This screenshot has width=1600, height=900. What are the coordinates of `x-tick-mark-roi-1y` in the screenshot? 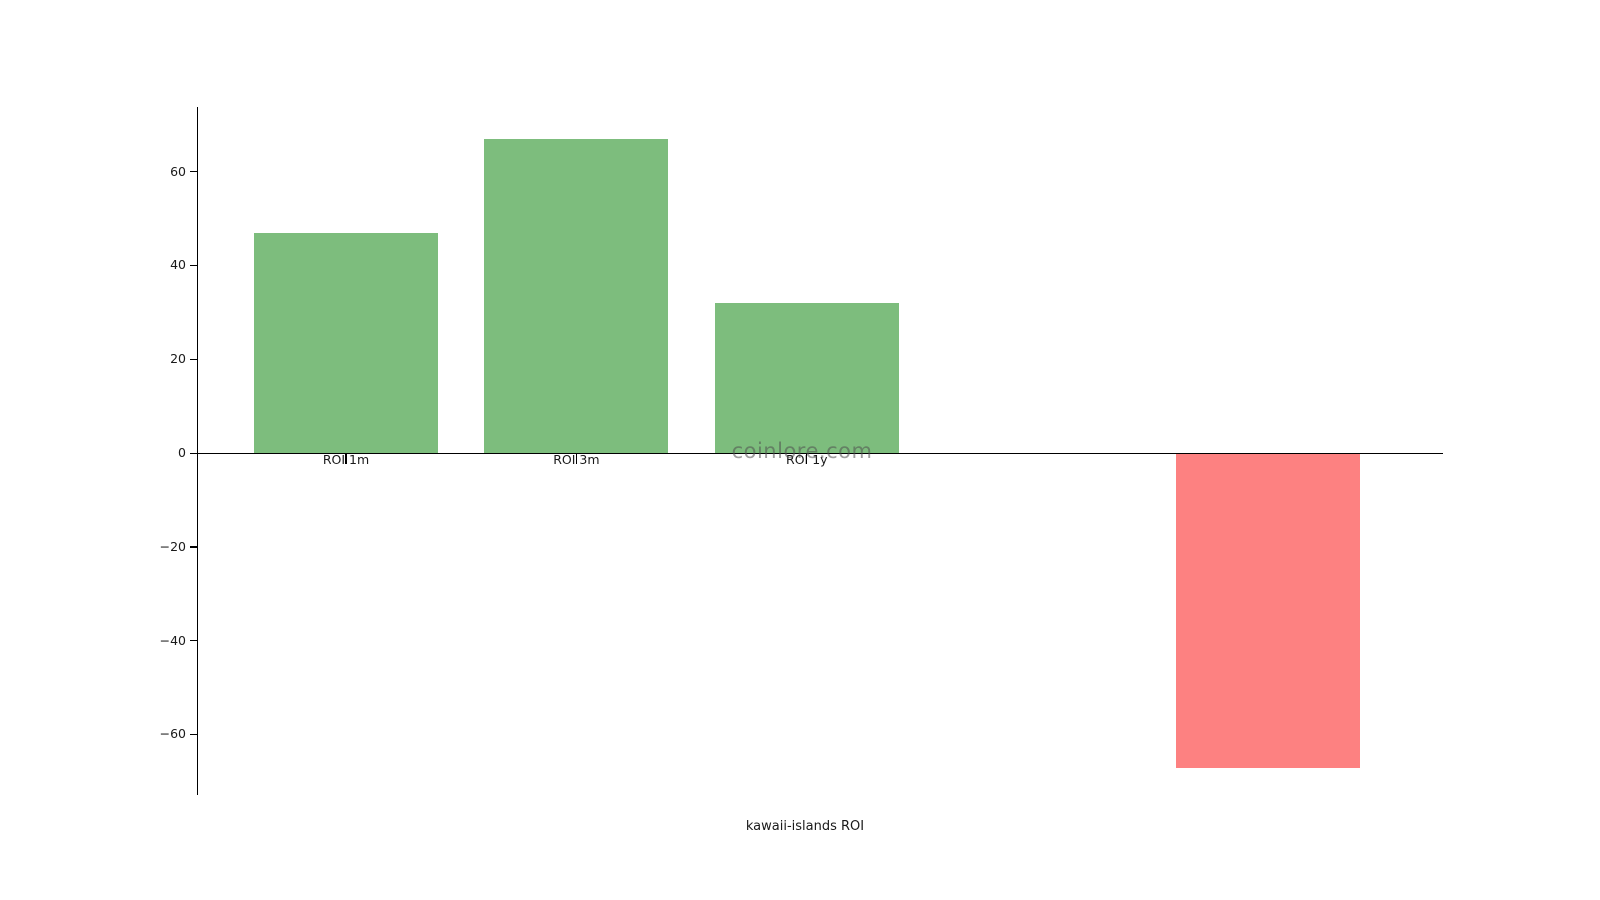 It's located at (807, 458).